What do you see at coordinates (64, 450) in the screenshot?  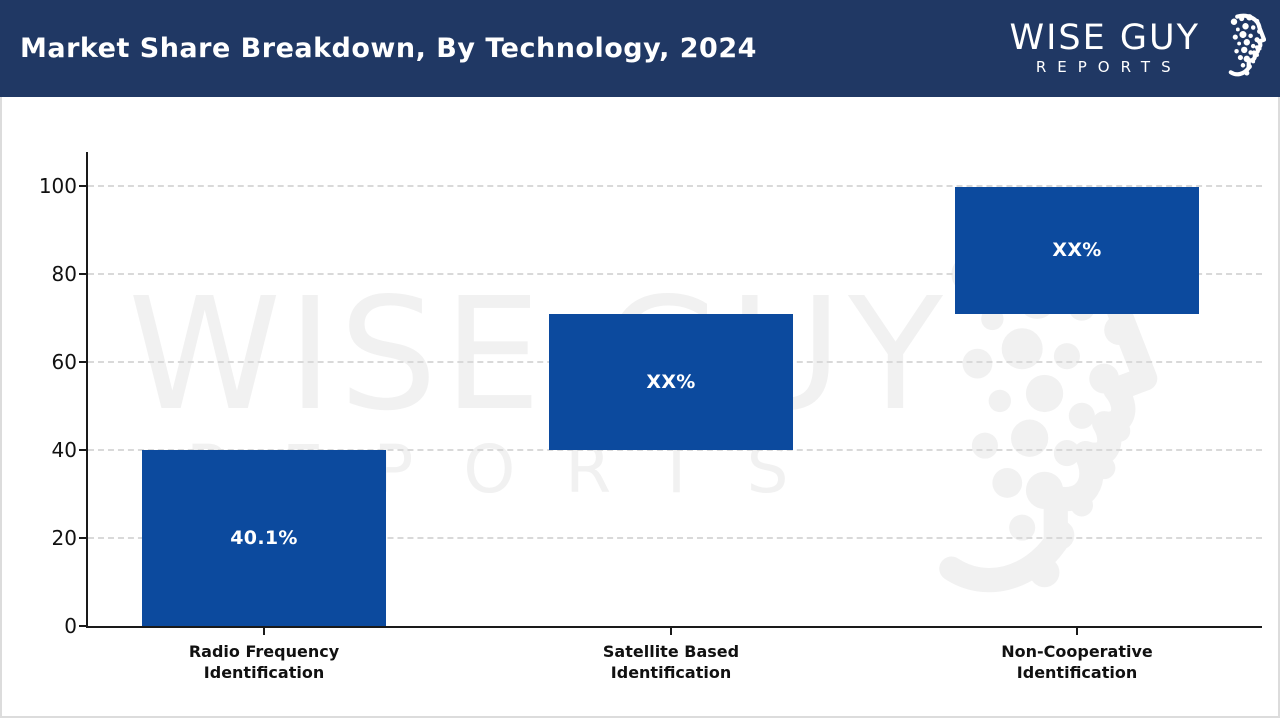 I see `y-tick-label: 40` at bounding box center [64, 450].